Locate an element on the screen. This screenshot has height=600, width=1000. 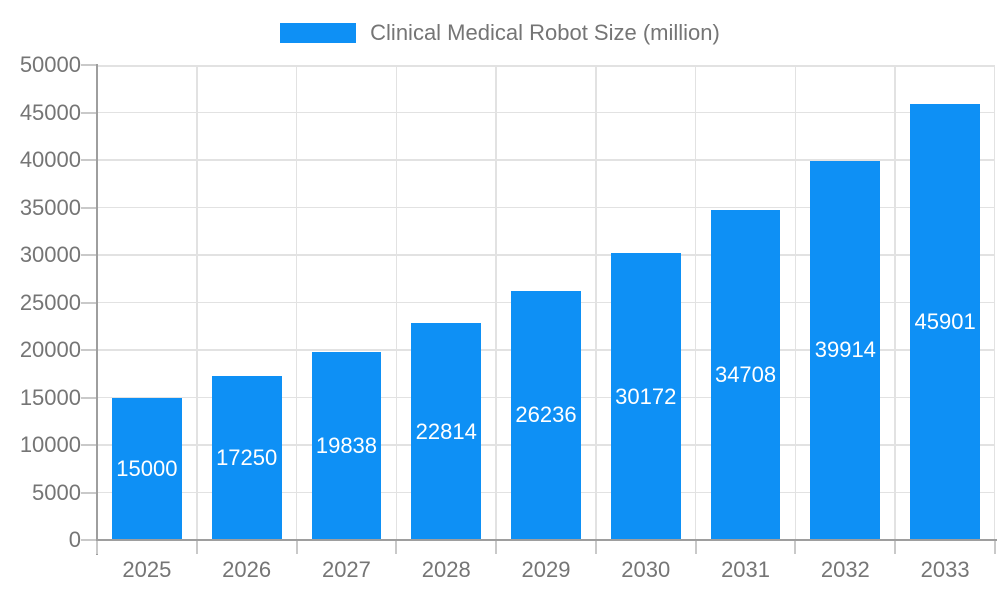
y-axis-tick-label: 0 is located at coordinates (74, 539).